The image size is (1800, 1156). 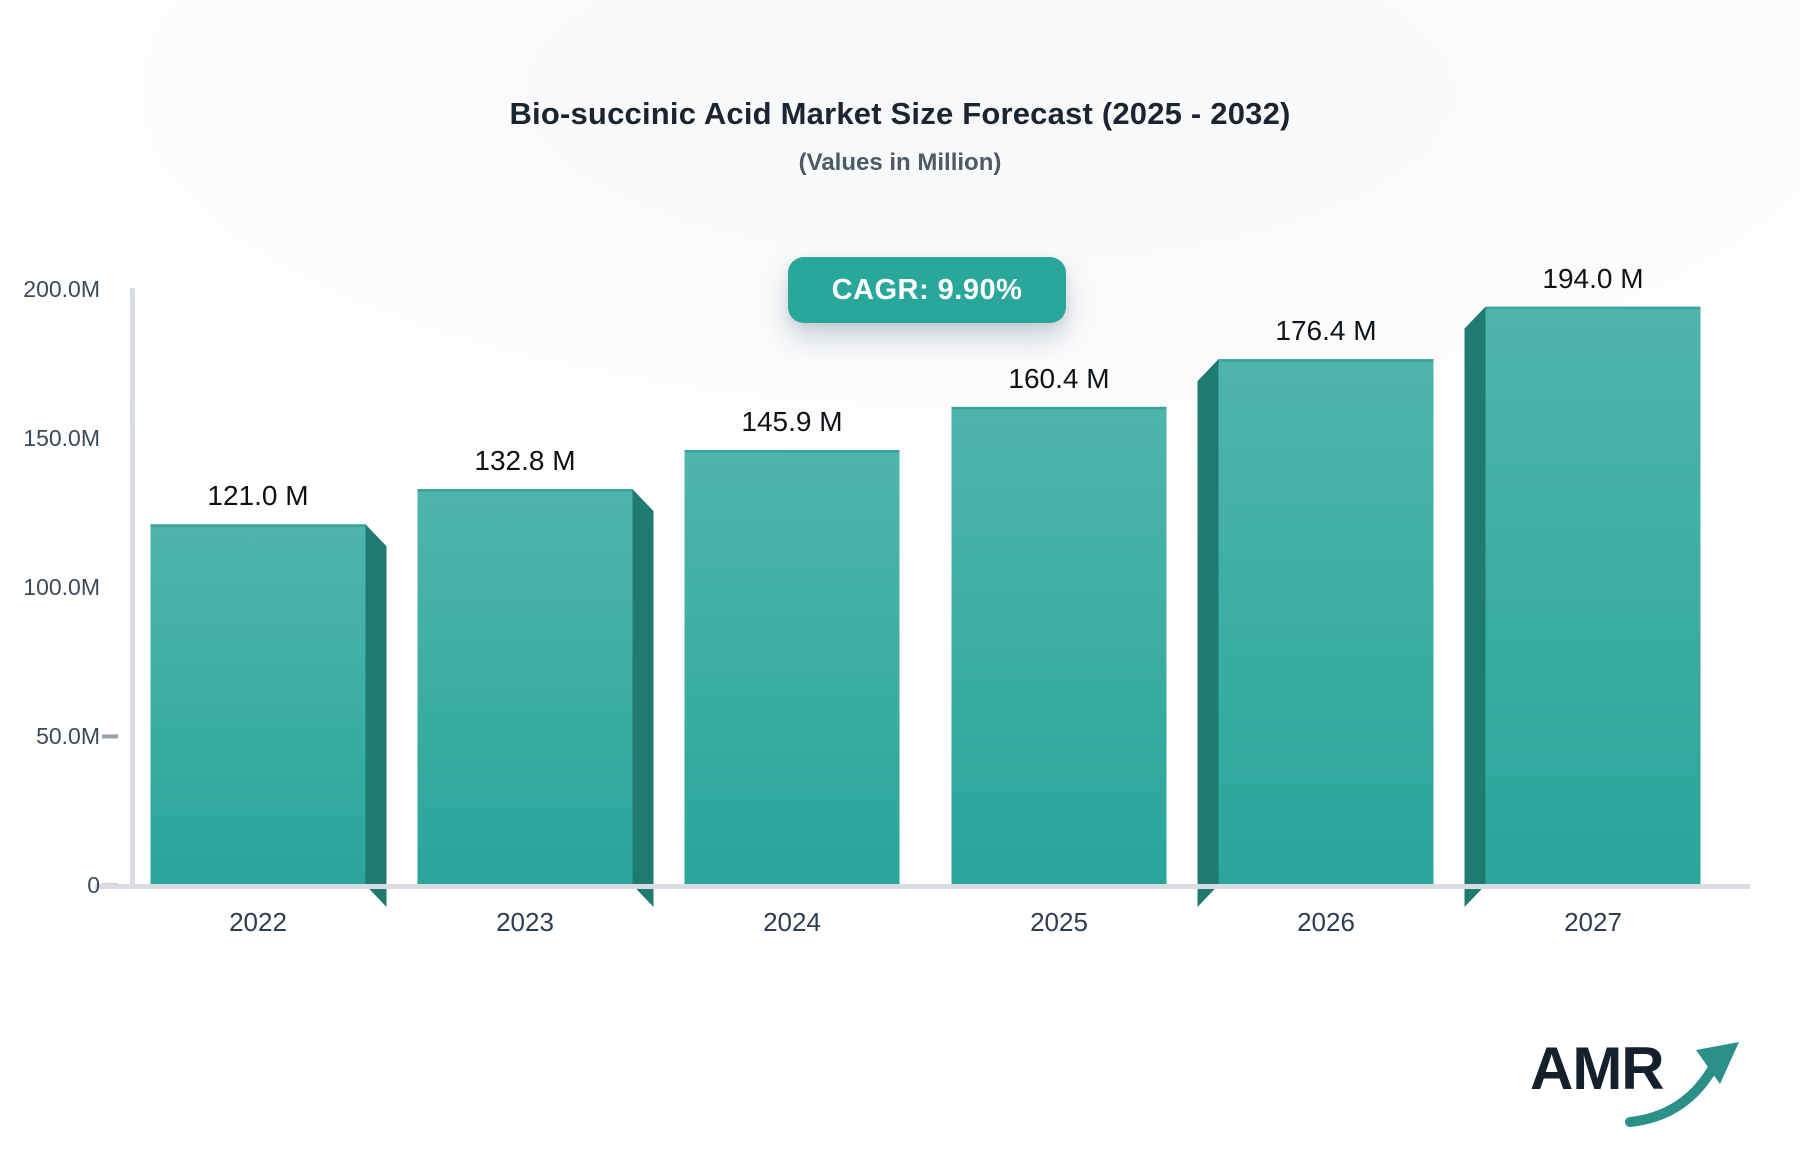 I want to click on bar-value-label: 194.0 M, so click(x=1593, y=278).